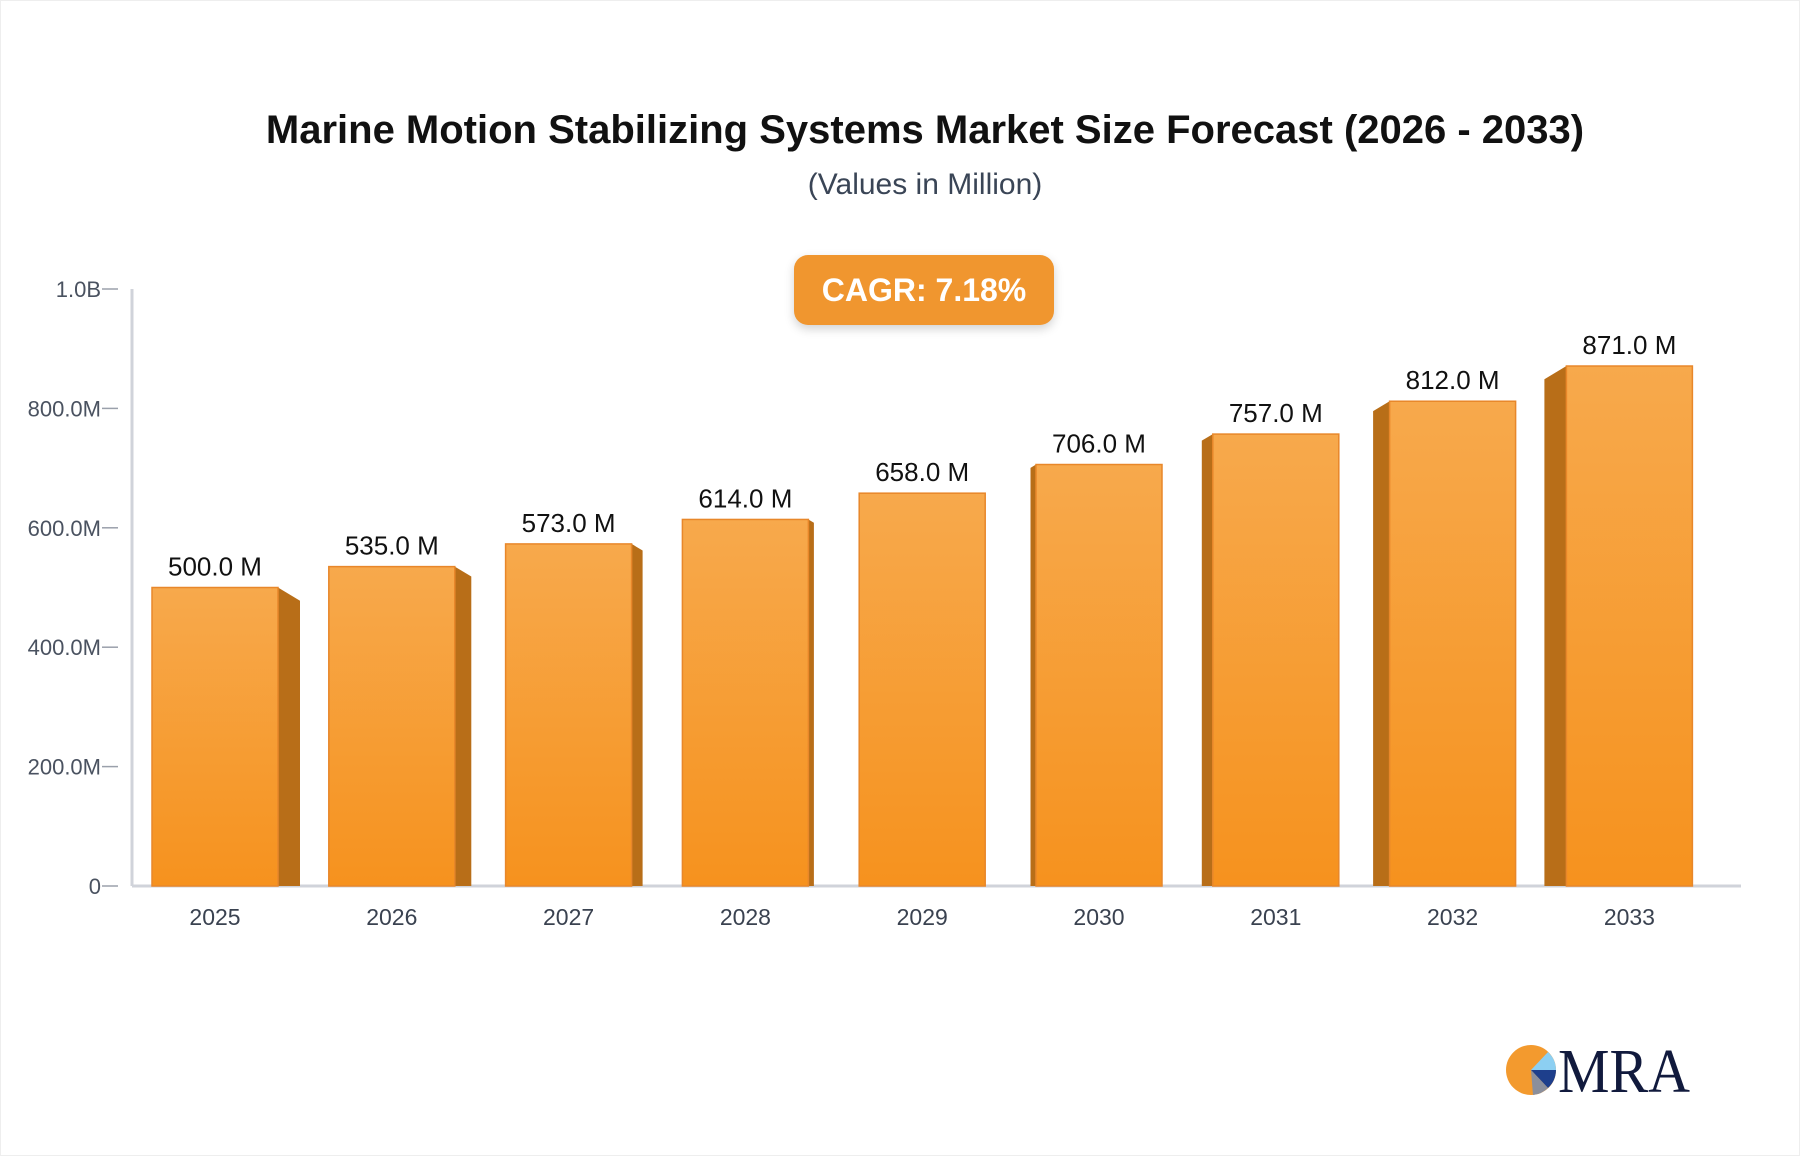 This screenshot has width=1800, height=1156. I want to click on x-tick-label: 2033, so click(1629, 917).